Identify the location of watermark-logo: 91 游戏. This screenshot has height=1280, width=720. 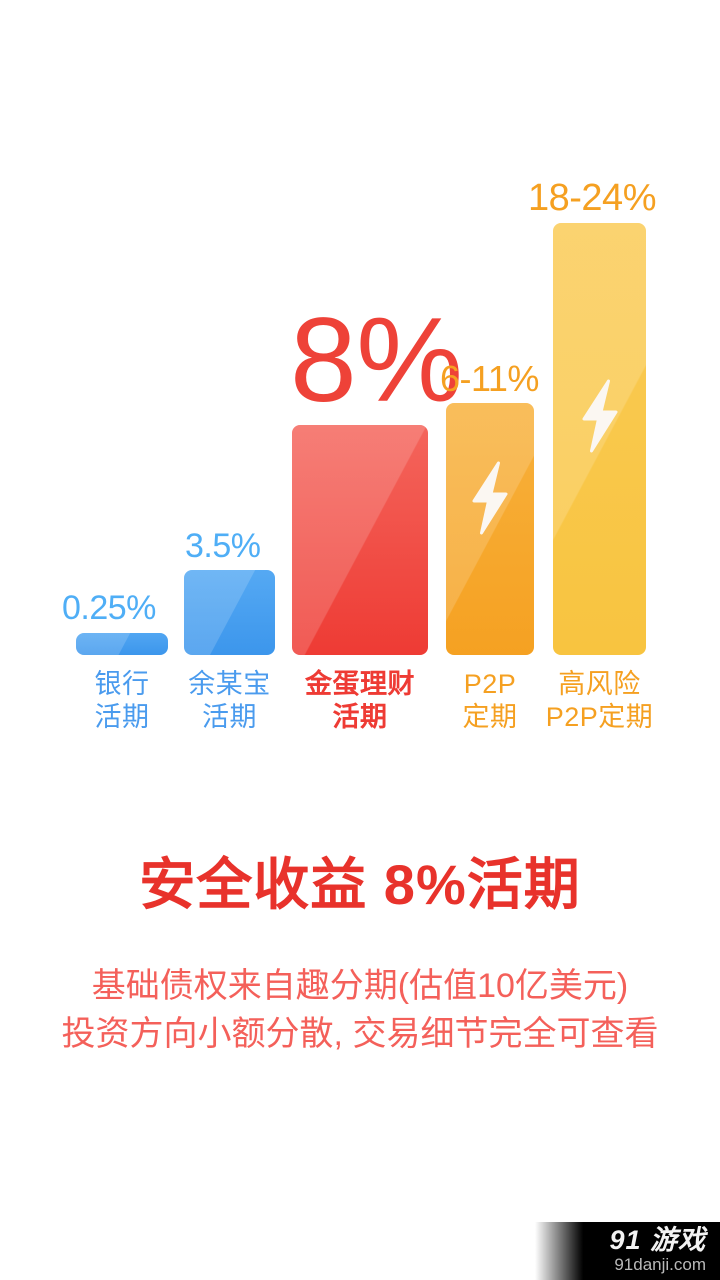
(657, 1240).